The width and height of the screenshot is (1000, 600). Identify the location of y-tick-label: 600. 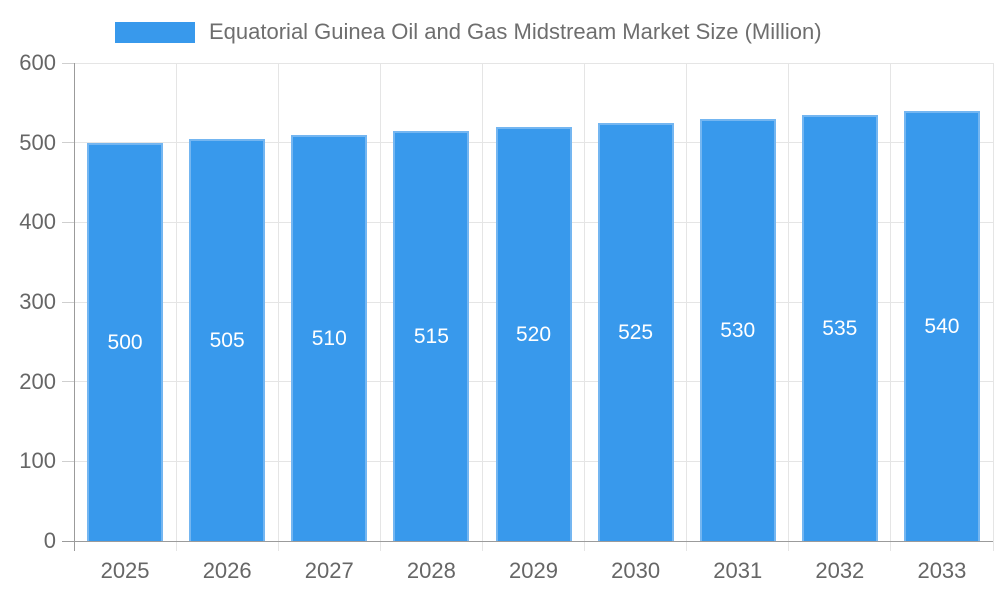
(37, 62).